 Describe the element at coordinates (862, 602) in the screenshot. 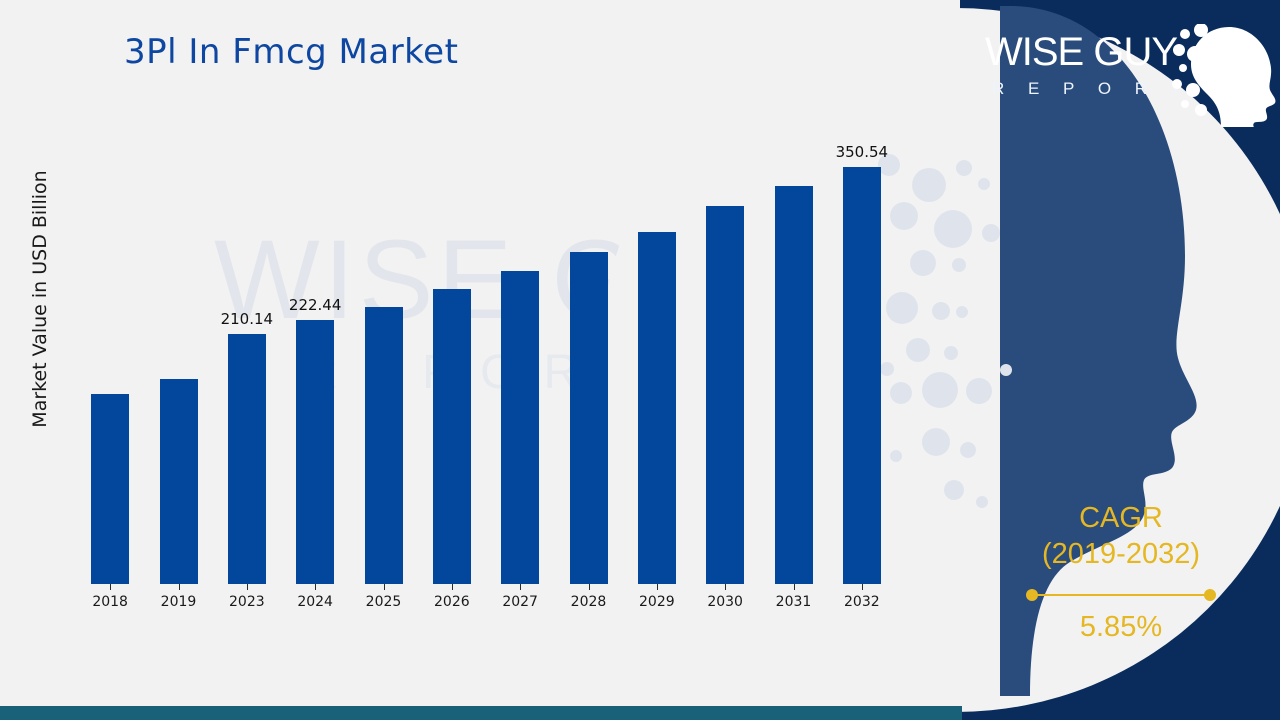

I see `x-axis-tick-label: 2032` at that location.